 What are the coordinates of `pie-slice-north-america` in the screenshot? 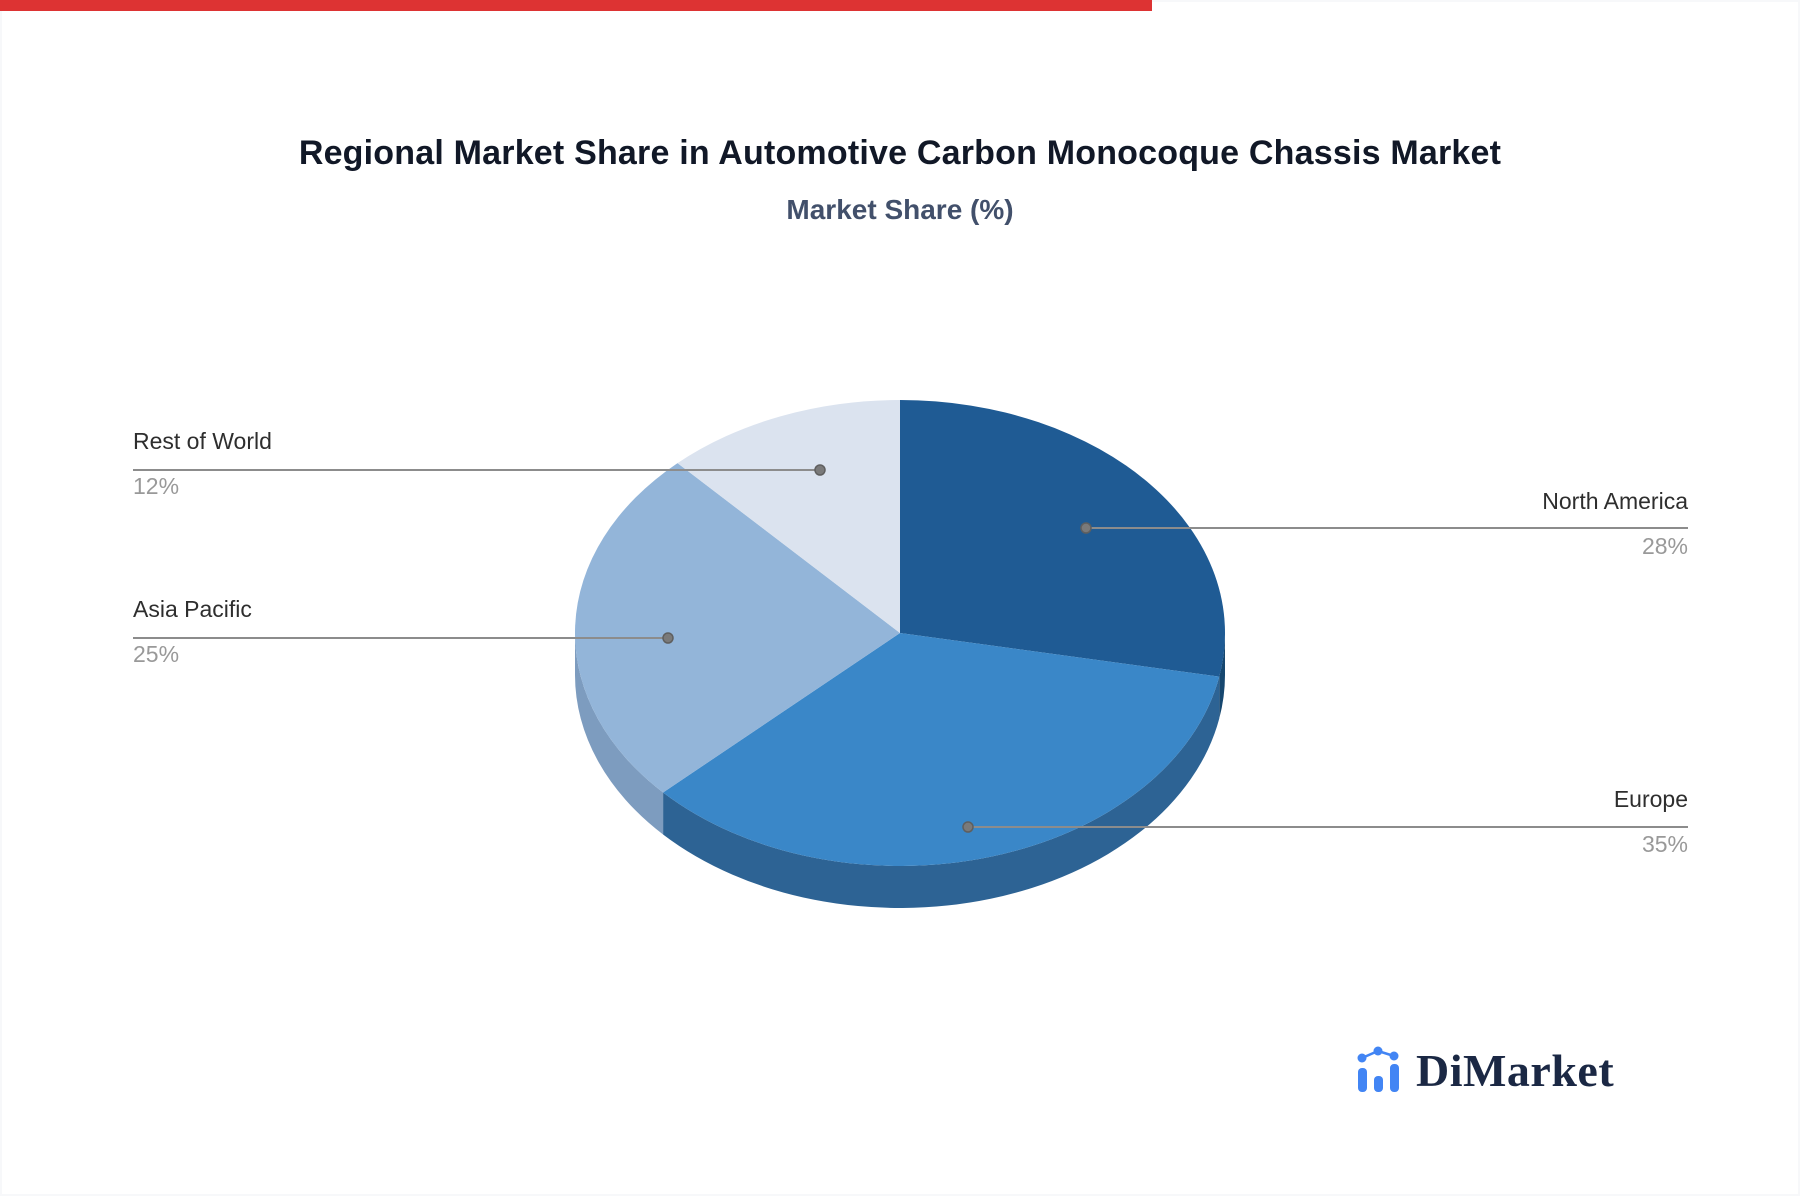 It's located at (1063, 538).